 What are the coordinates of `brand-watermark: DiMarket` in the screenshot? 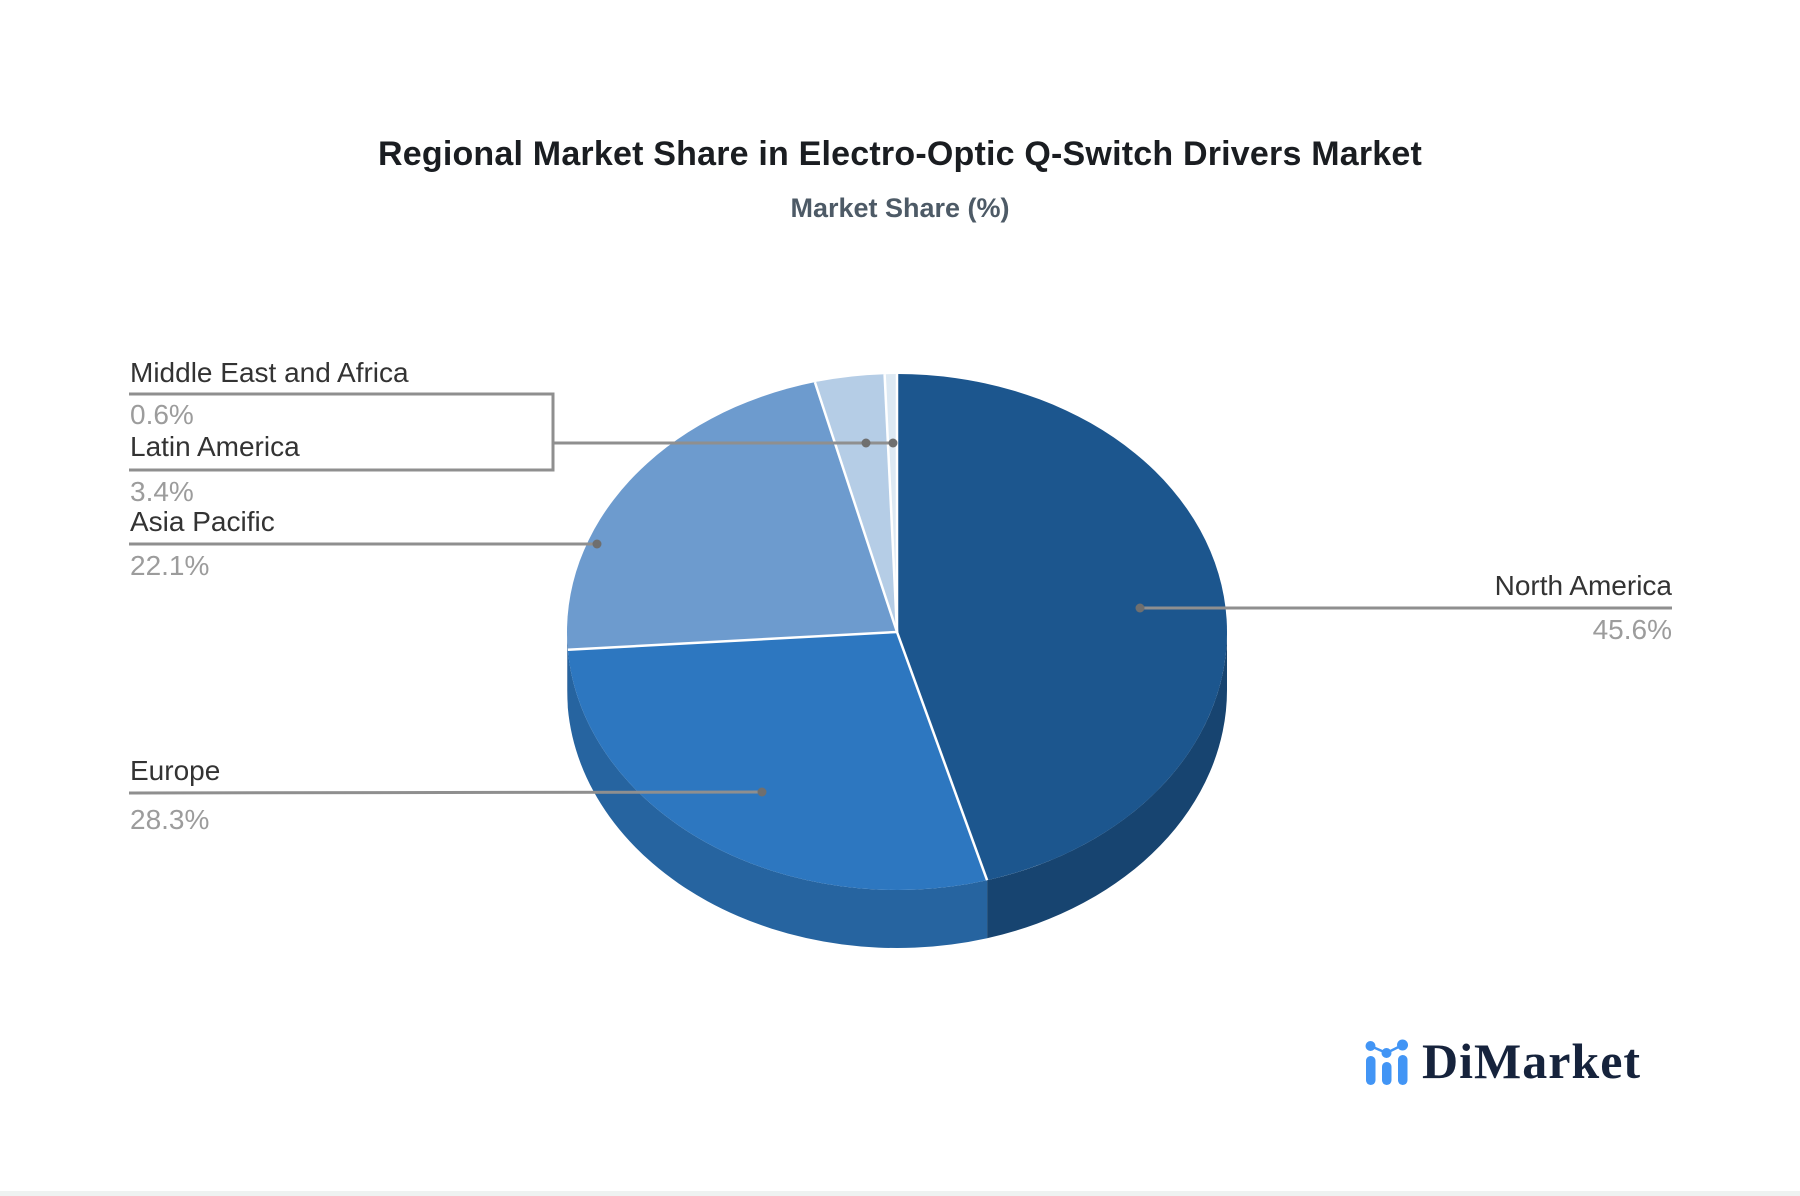 It's located at (1502, 1061).